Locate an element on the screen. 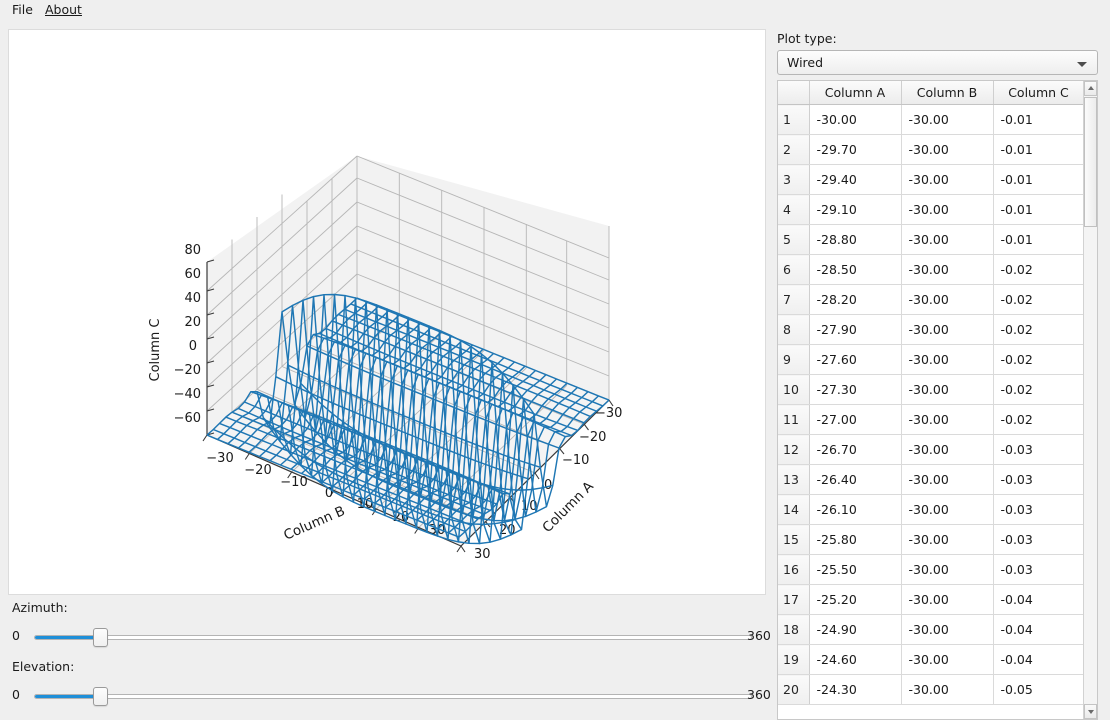  table-row: 9 -27.60 -30.00 -0.02 is located at coordinates (931, 359).